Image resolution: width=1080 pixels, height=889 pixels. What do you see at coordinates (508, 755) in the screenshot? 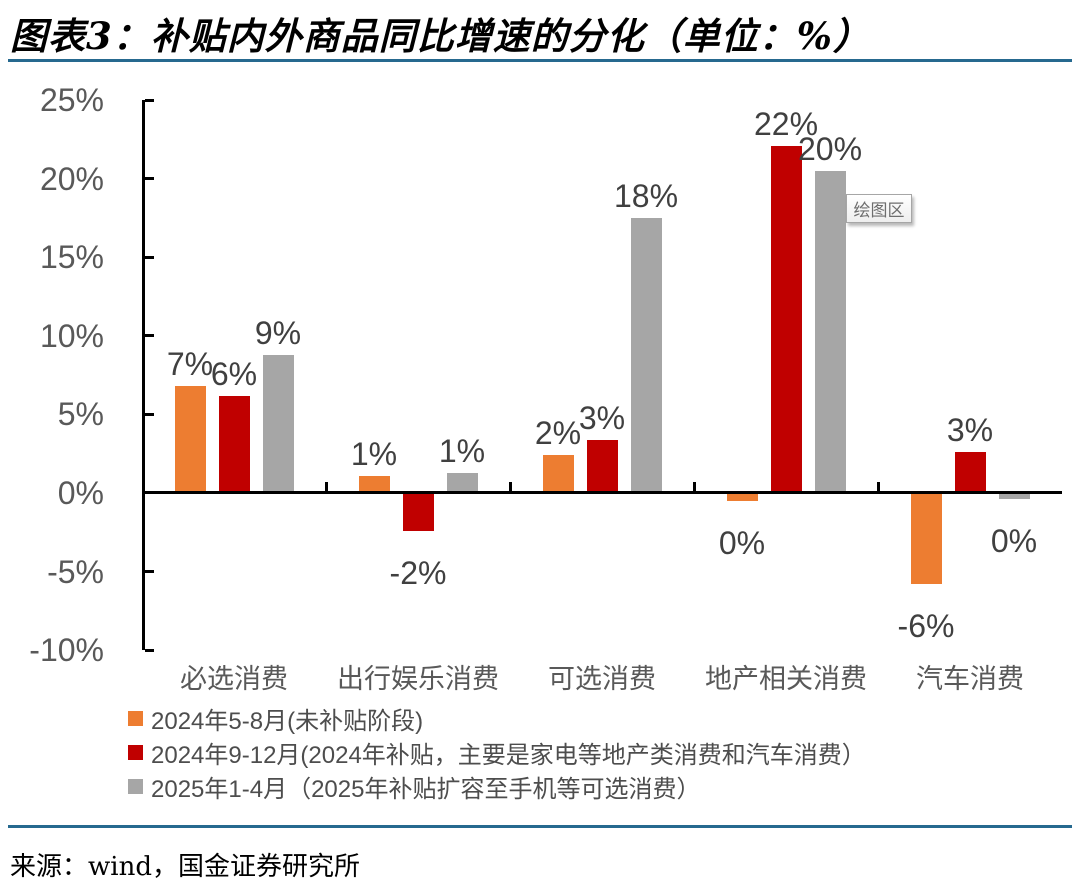
I see `legend-label: 2024年9-12月(2024年补贴，主要是家电等地产类消费和汽车消费）` at bounding box center [508, 755].